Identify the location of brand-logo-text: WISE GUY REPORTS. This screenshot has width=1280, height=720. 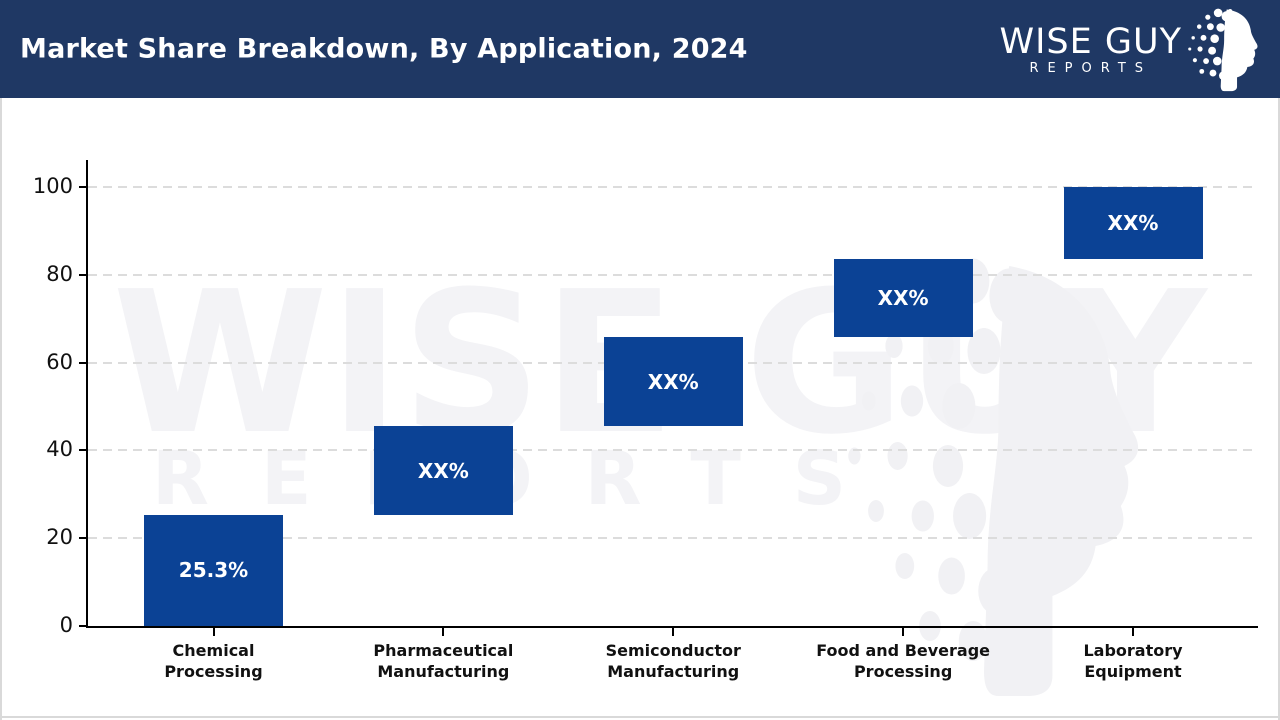
(1090, 50).